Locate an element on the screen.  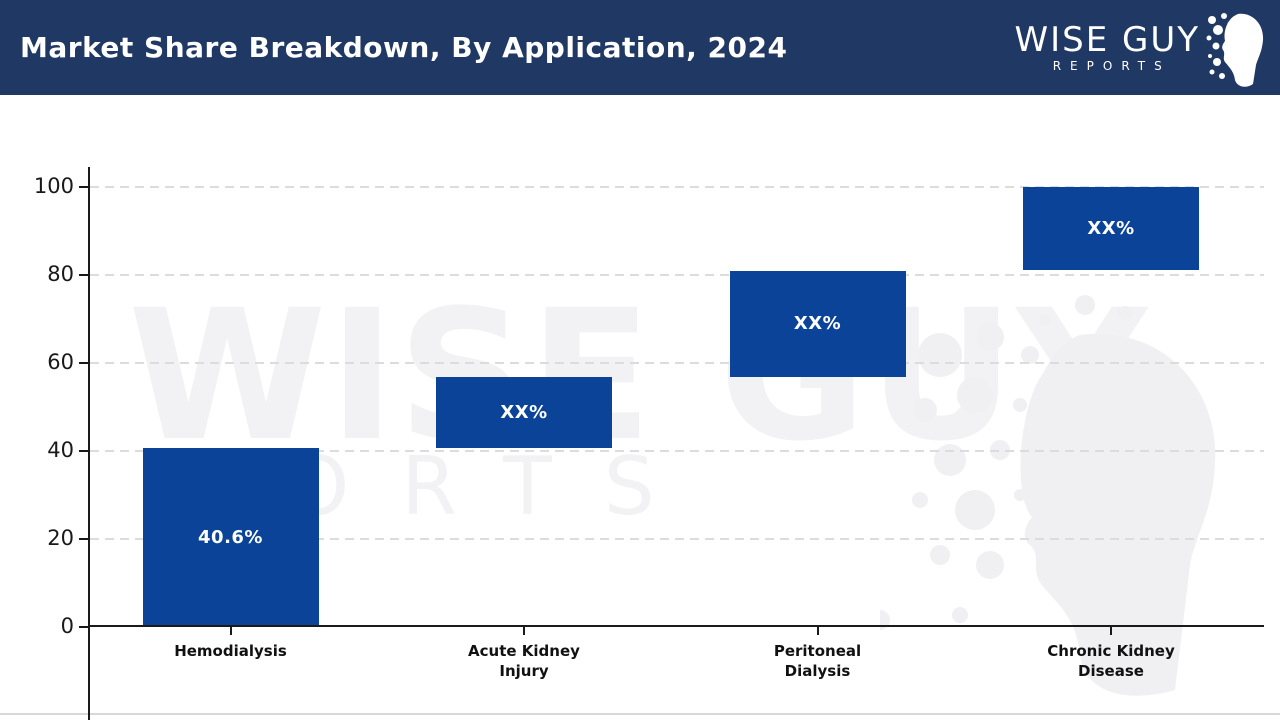
logo-subtitle: REPORTS is located at coordinates (1111, 66).